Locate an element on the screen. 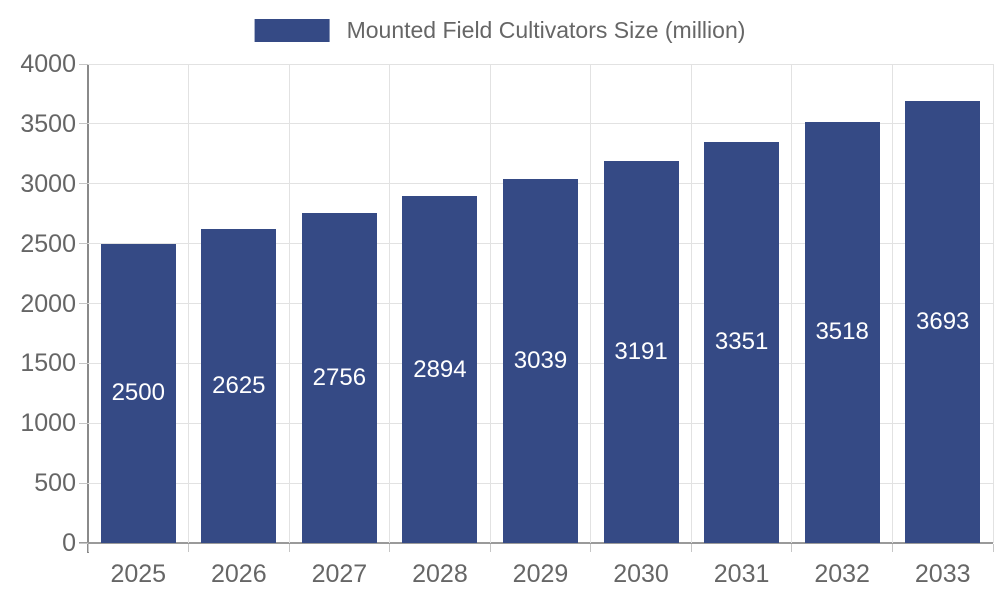  y-axis-label: 0 is located at coordinates (69, 543).